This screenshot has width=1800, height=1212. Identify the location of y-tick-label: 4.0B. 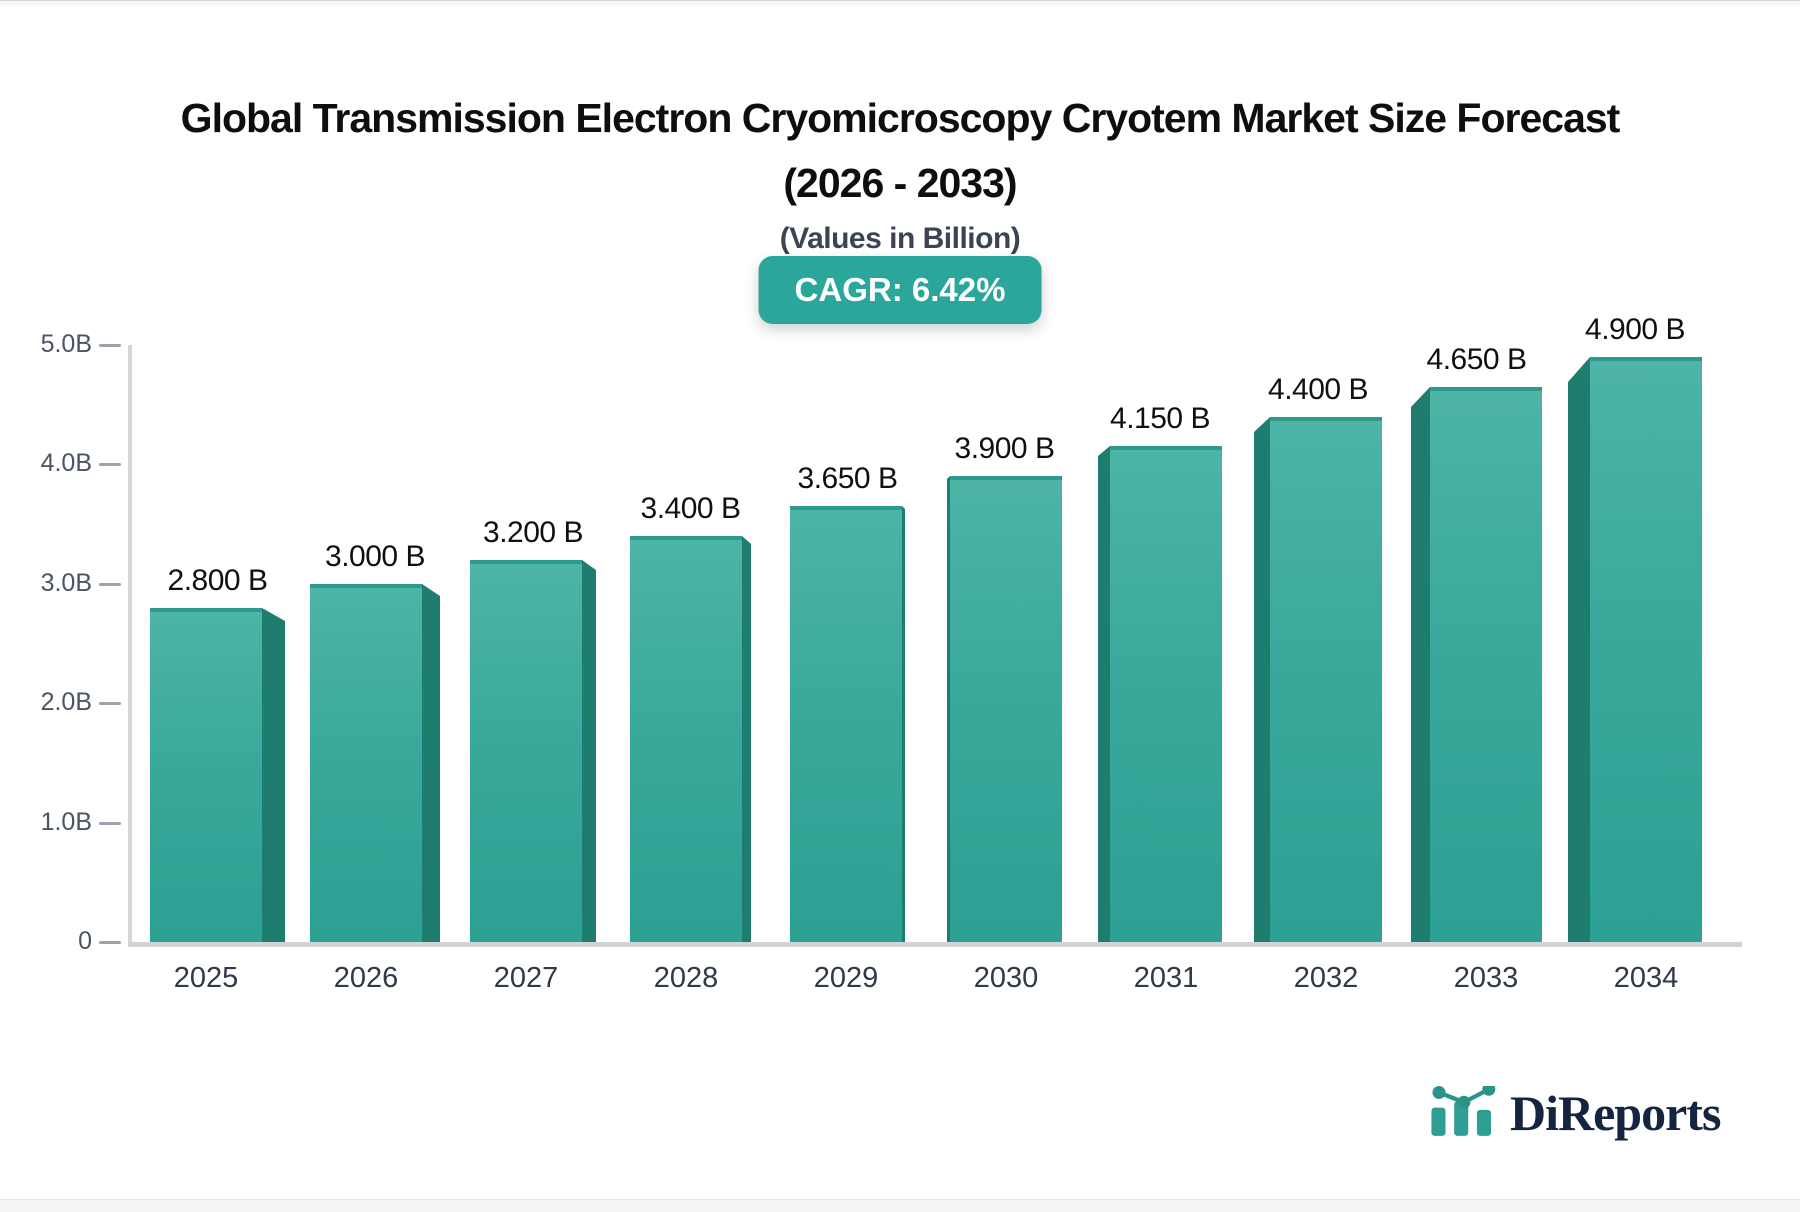
(66, 463).